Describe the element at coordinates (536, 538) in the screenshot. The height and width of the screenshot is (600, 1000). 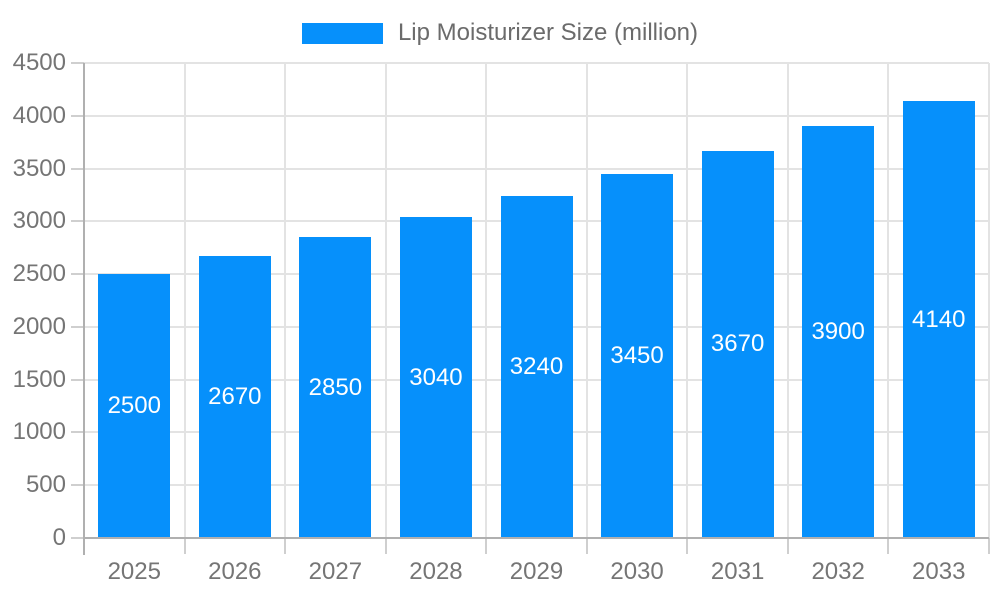
I see `x-axis-line` at that location.